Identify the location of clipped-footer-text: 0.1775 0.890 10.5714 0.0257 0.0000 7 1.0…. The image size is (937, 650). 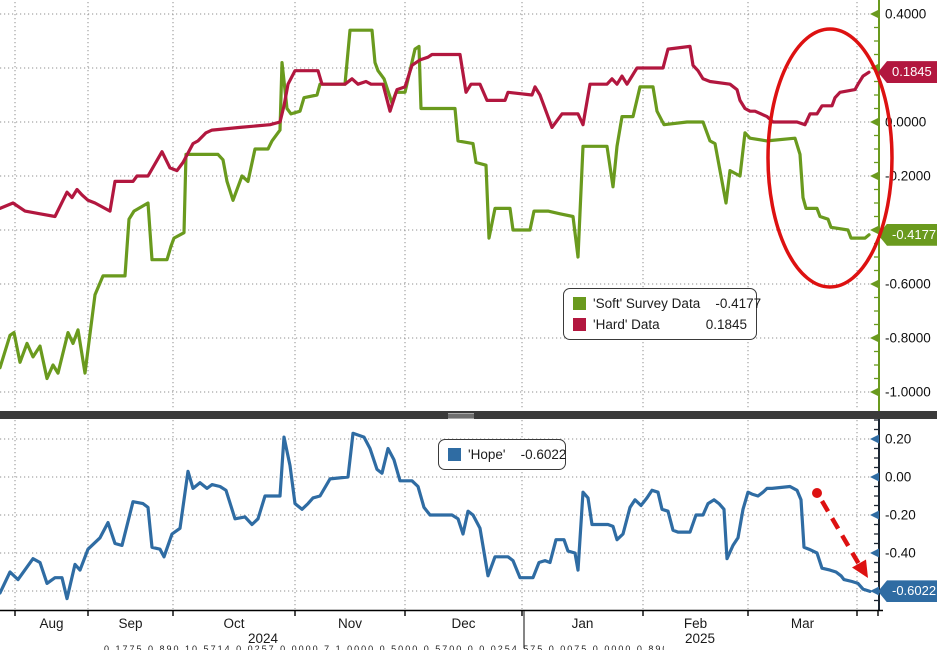
(384, 647).